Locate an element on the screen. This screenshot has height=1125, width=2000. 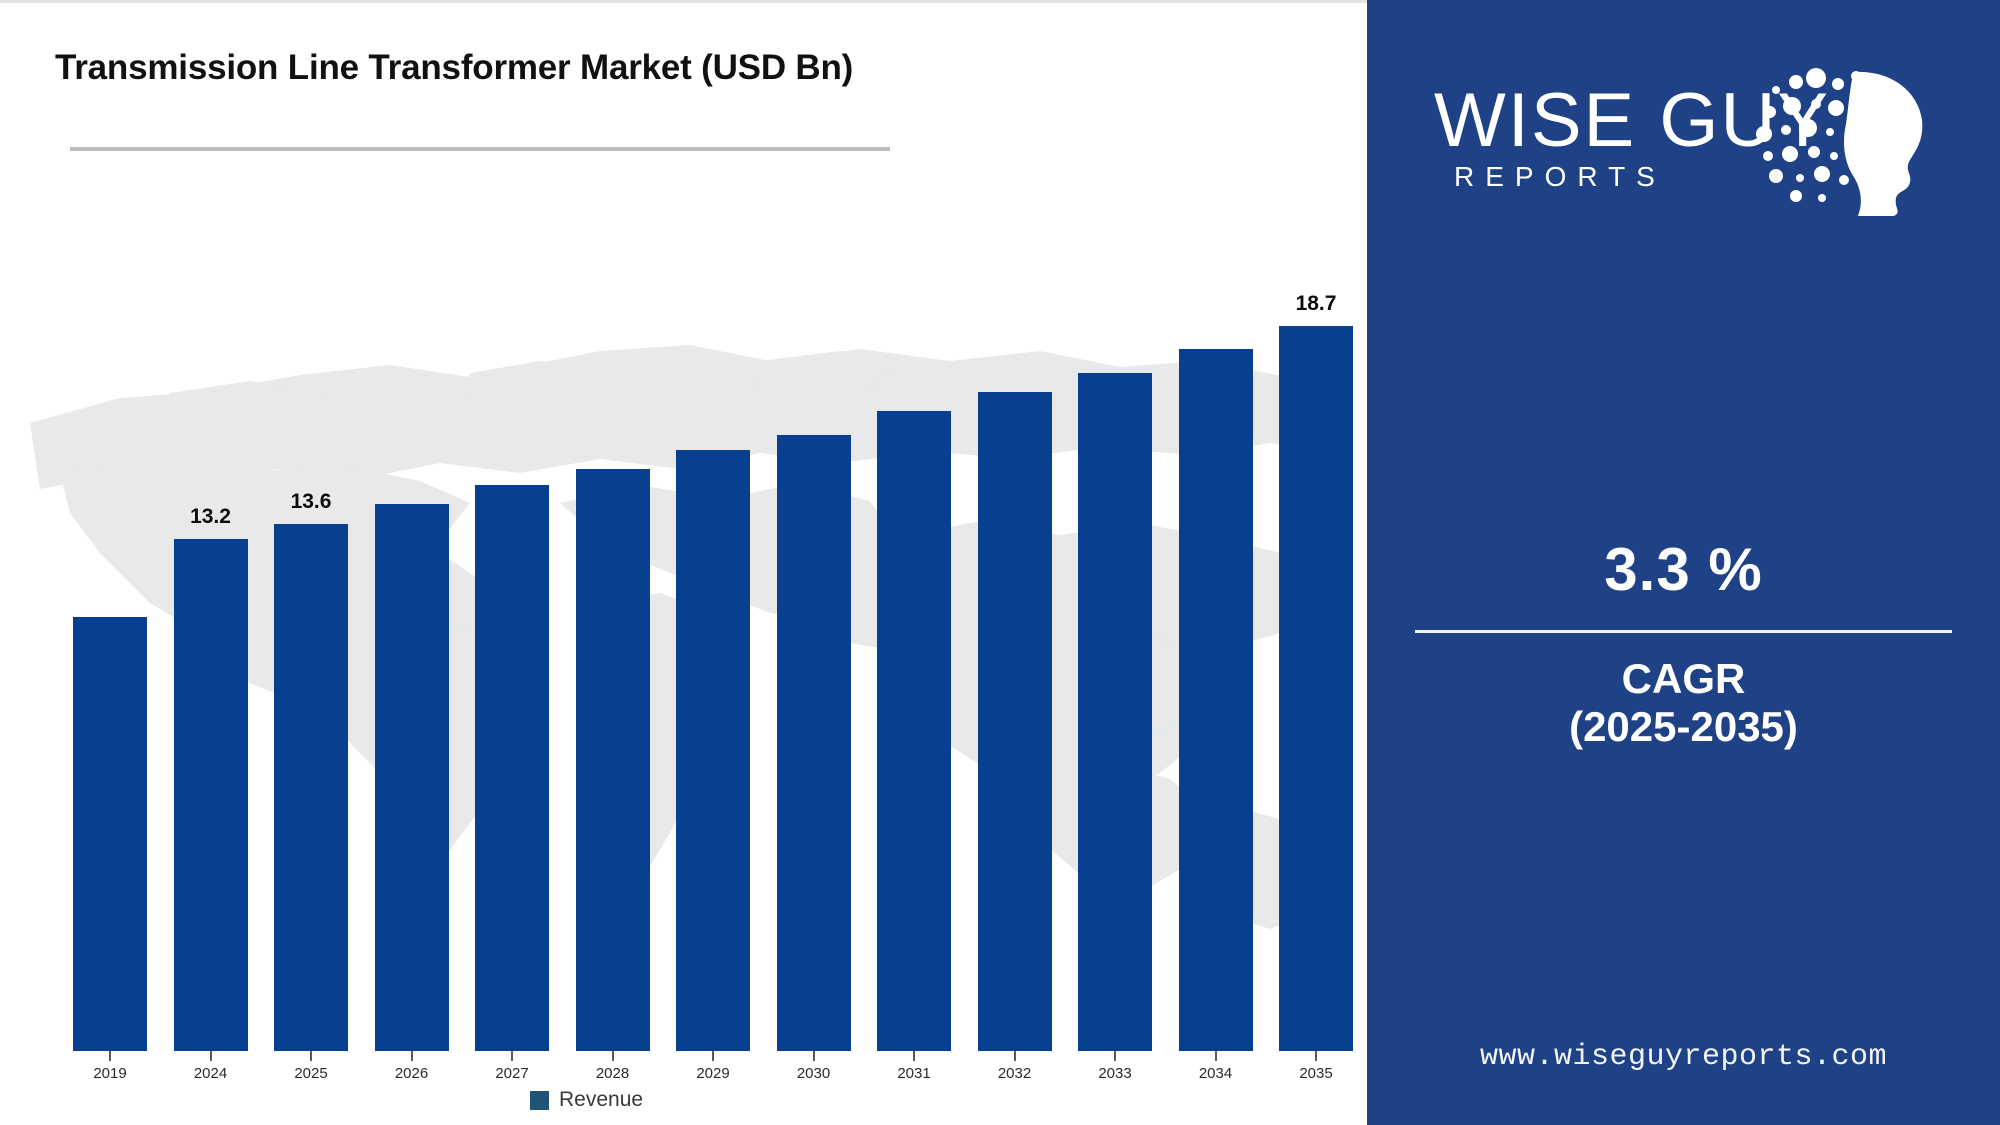
bar-2028 is located at coordinates (612, 760).